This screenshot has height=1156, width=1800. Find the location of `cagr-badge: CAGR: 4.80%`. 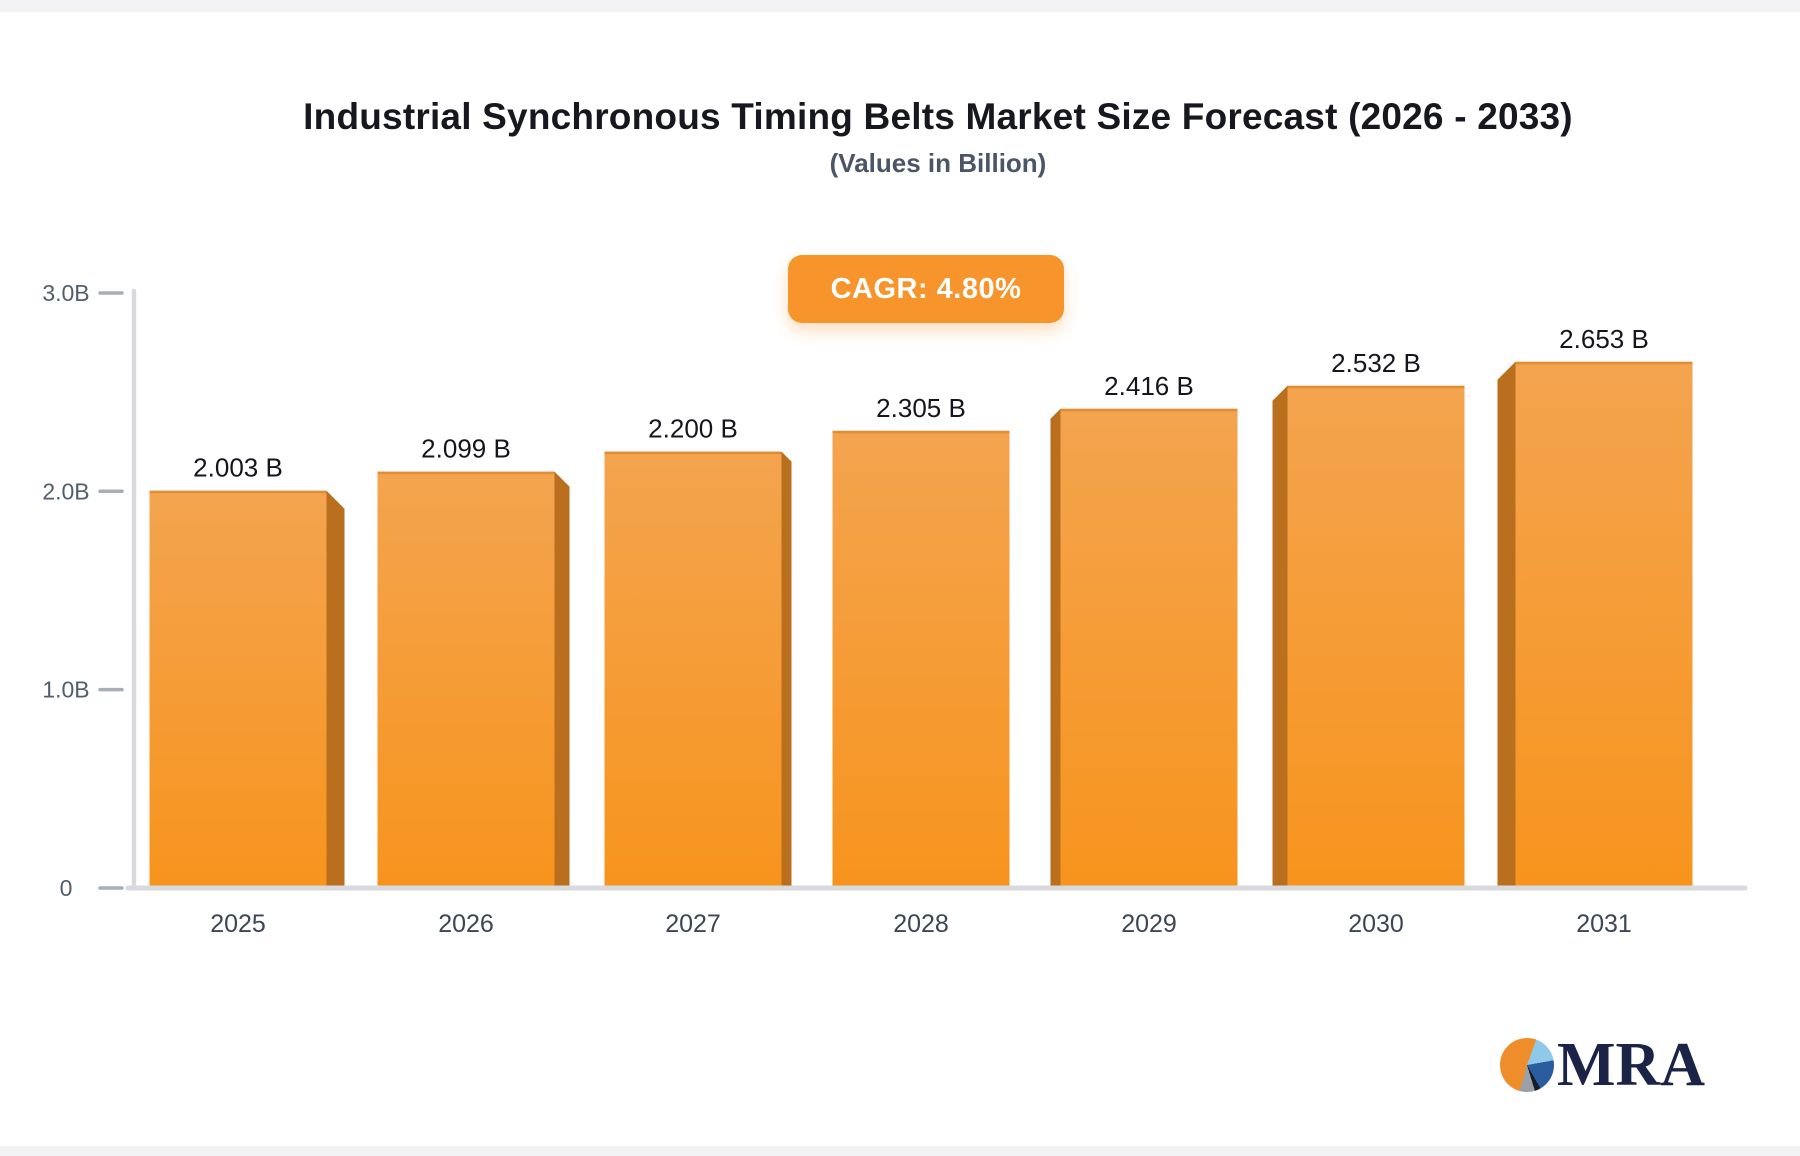

cagr-badge: CAGR: 4.80% is located at coordinates (926, 289).